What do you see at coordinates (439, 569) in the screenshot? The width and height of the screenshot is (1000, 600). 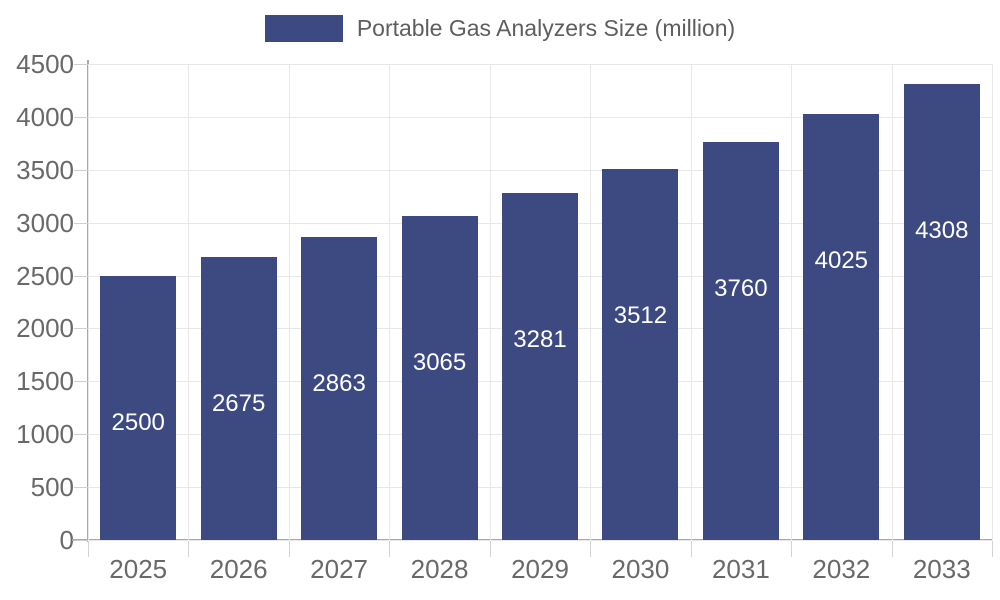 I see `x-axis-tick-label: 2028` at bounding box center [439, 569].